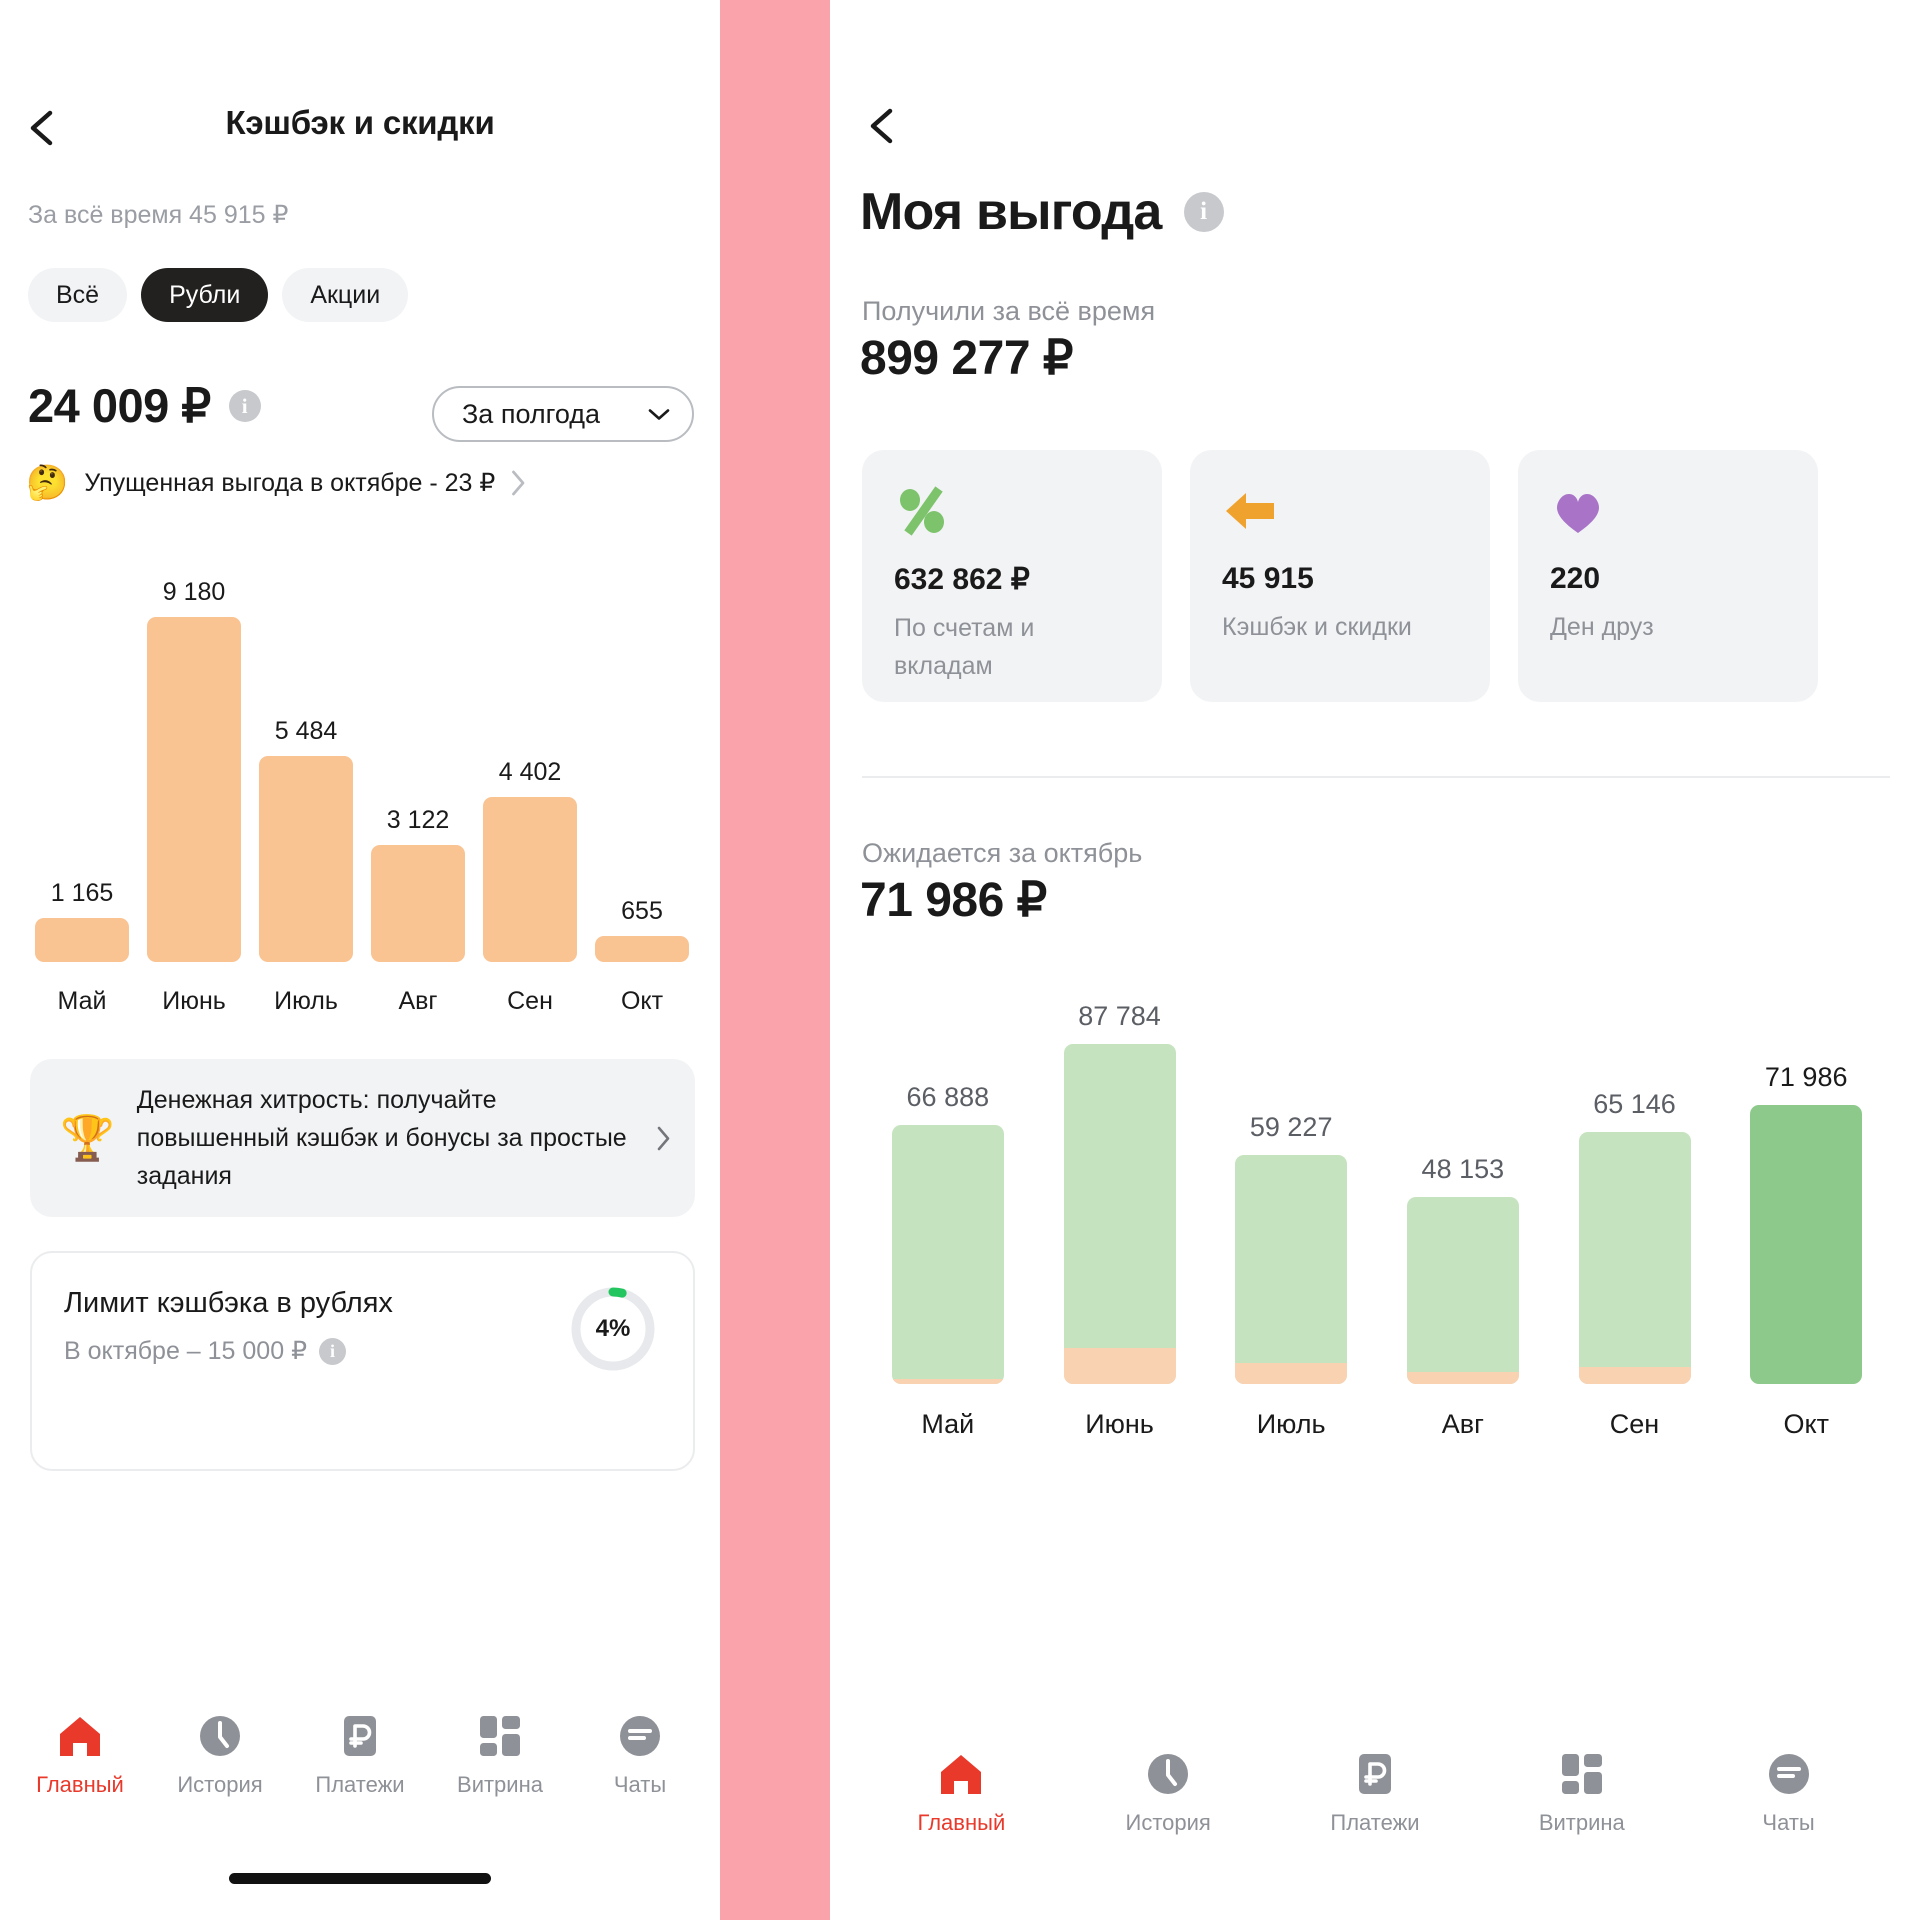  I want to click on benefit-card-cashback: 45 915 Кэшбэк и скидки, so click(1340, 576).